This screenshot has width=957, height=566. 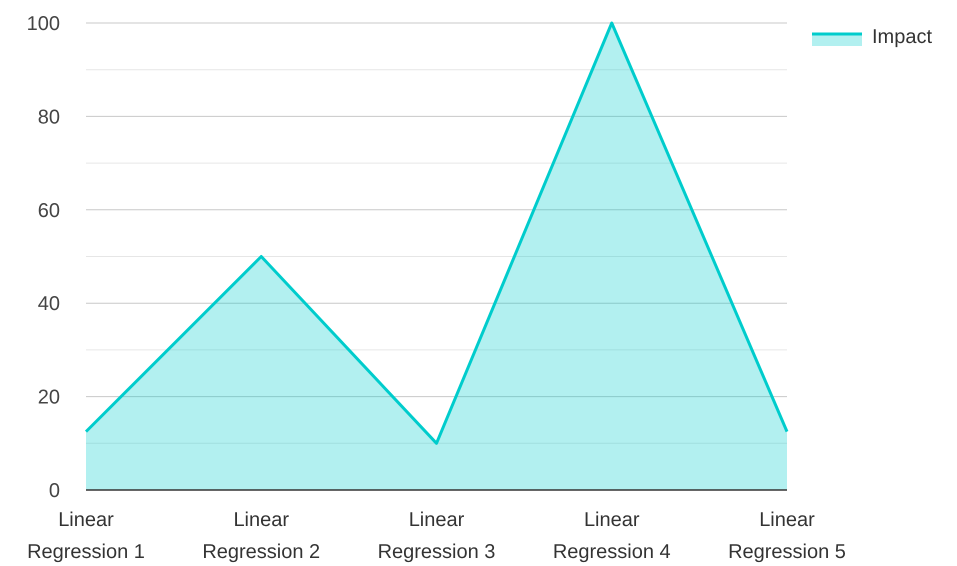 I want to click on y-tick-label: 20, so click(x=49, y=397).